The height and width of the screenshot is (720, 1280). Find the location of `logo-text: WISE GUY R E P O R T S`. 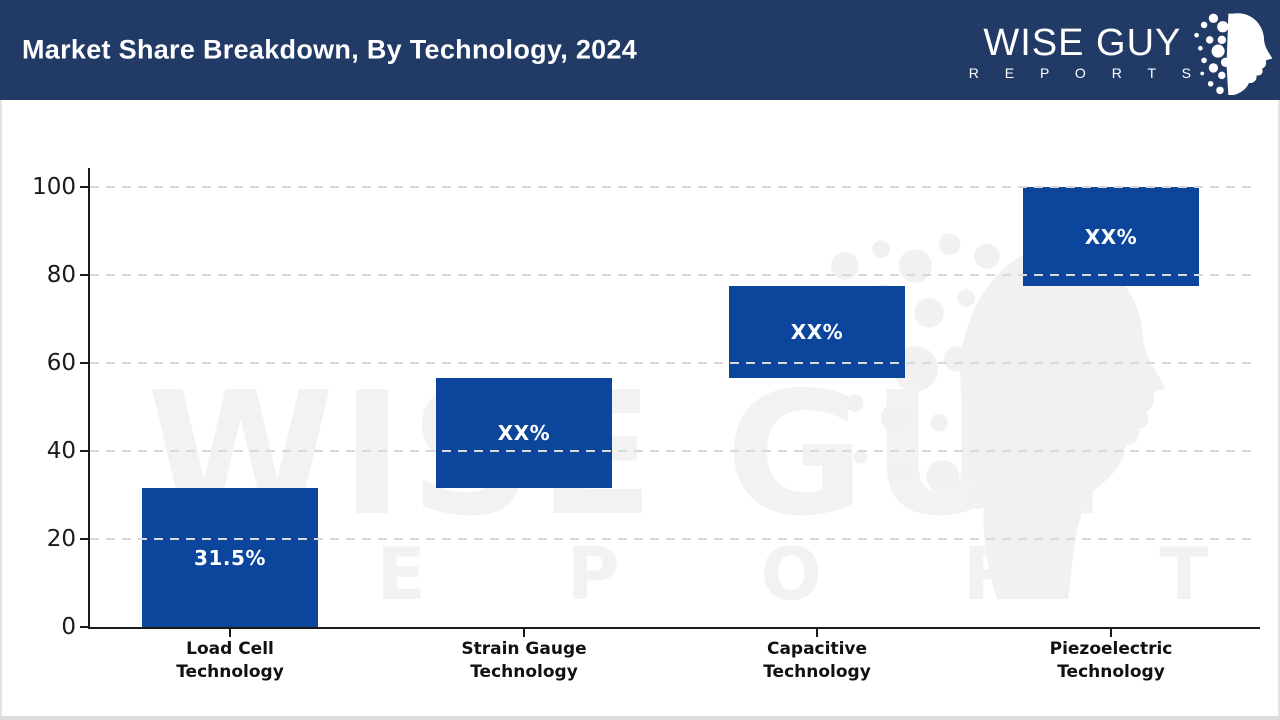

logo-text: WISE GUY R E P O R T S is located at coordinates (1082, 52).